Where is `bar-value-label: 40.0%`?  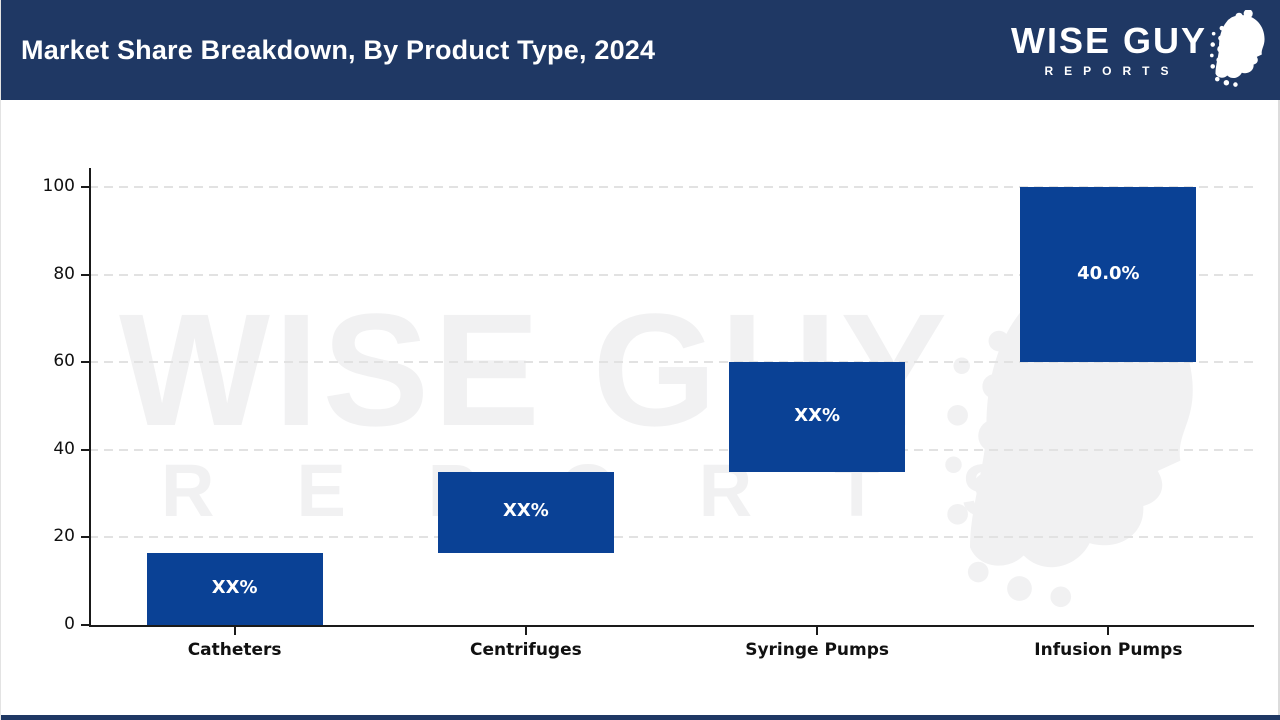 bar-value-label: 40.0% is located at coordinates (1108, 273).